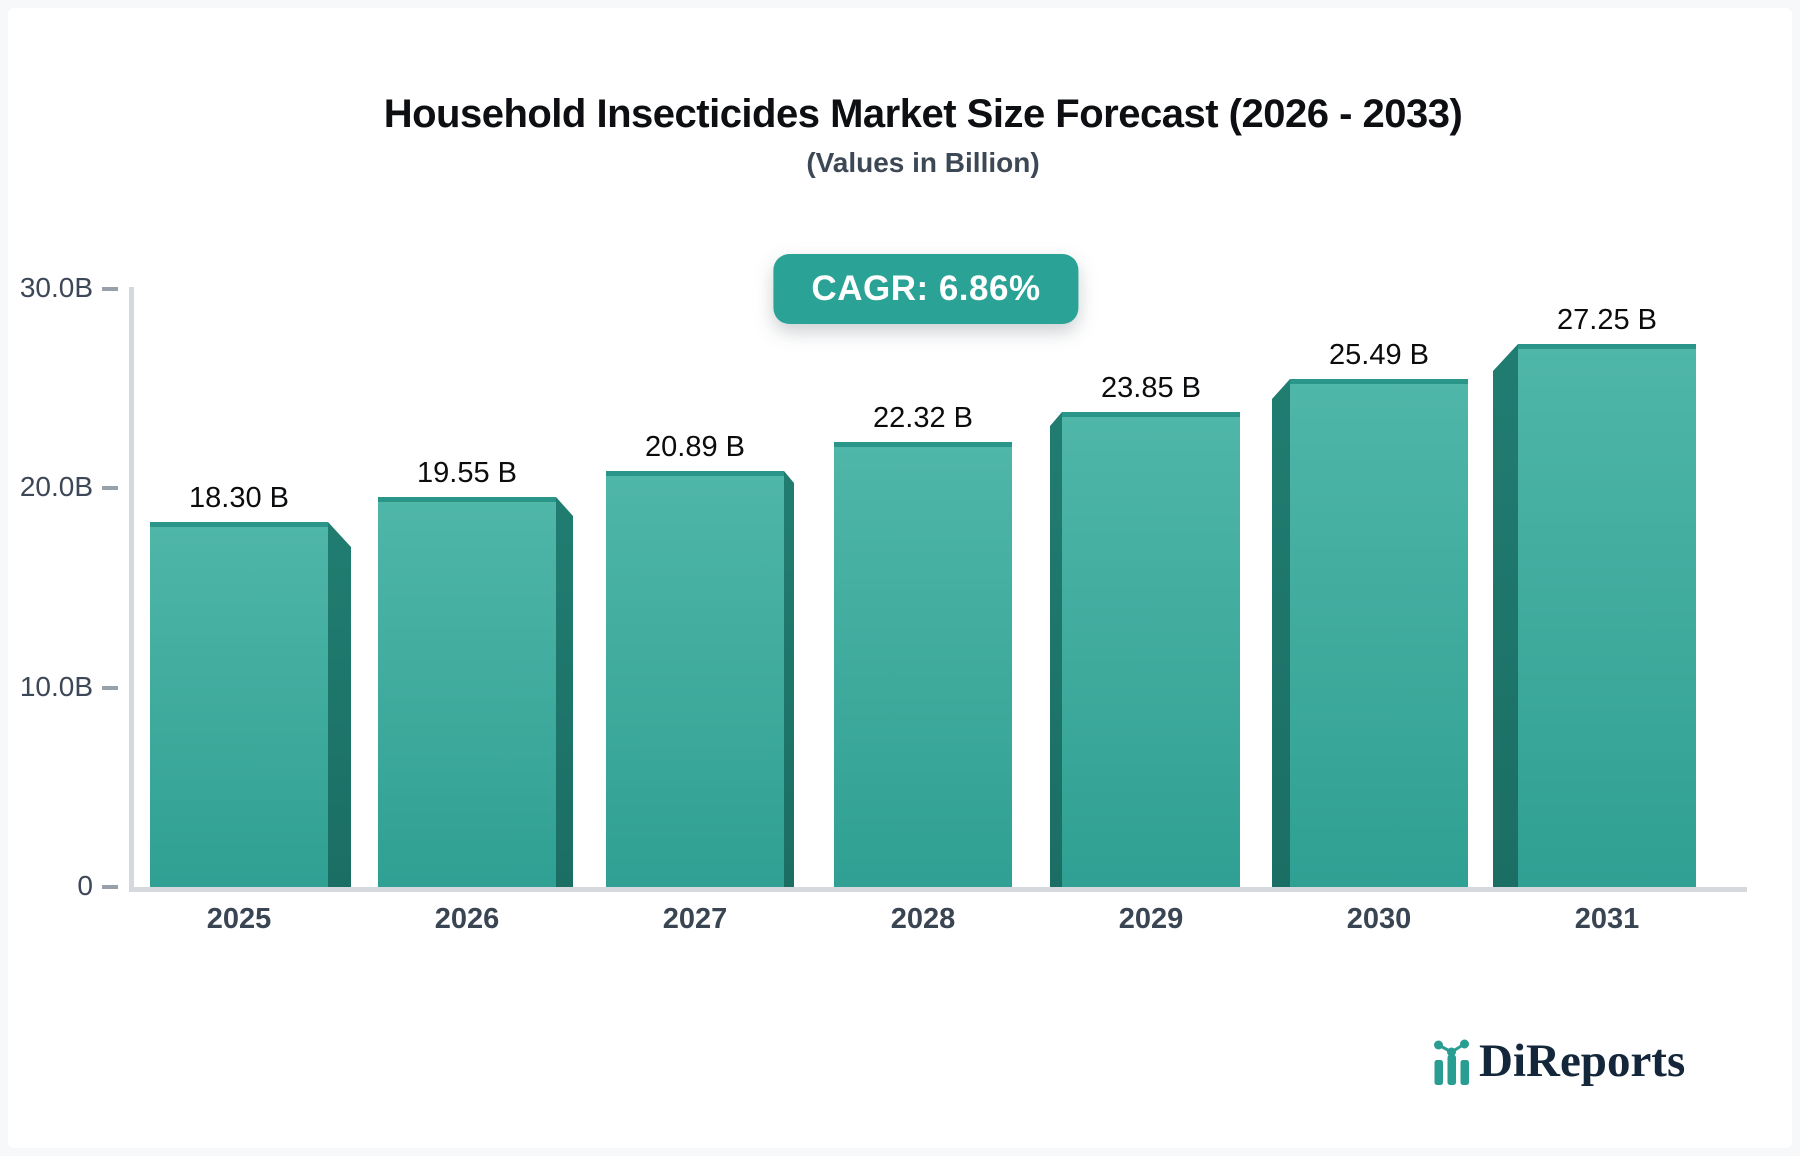 This screenshot has height=1156, width=1800. What do you see at coordinates (56, 487) in the screenshot?
I see `y-tick-label: 20.0B` at bounding box center [56, 487].